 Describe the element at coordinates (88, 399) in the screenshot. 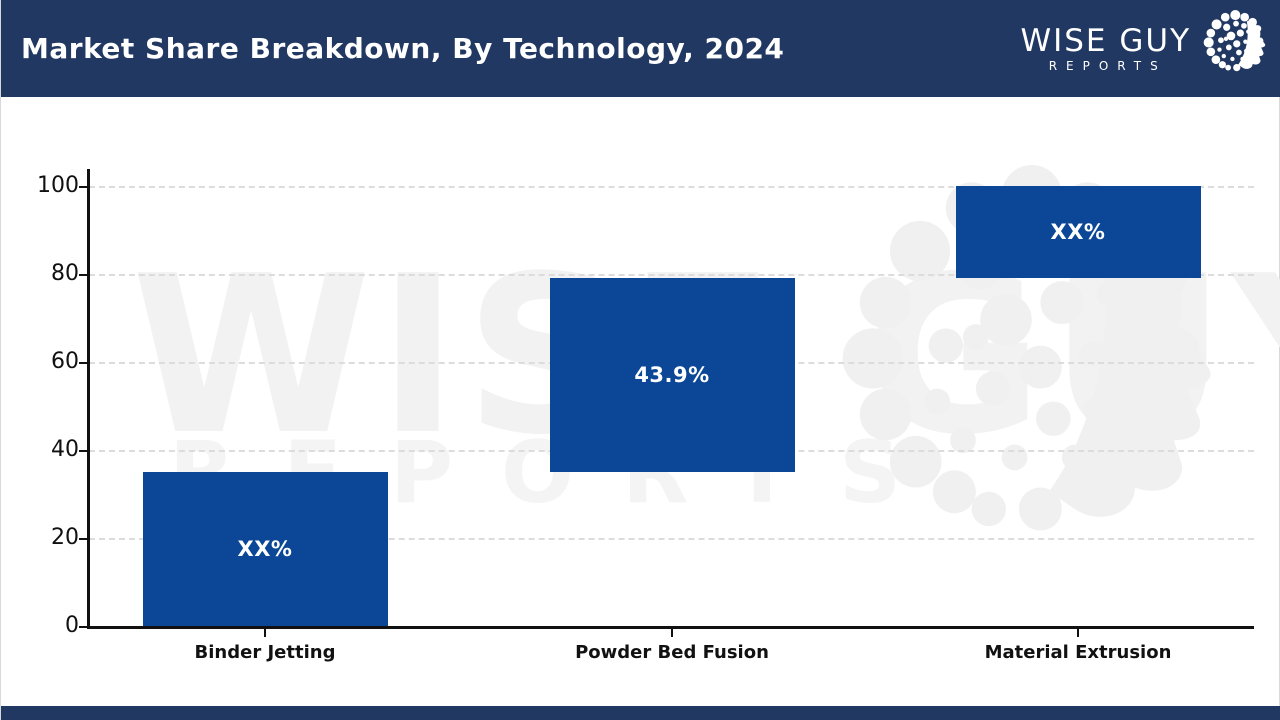

I see `y-axis-line` at that location.